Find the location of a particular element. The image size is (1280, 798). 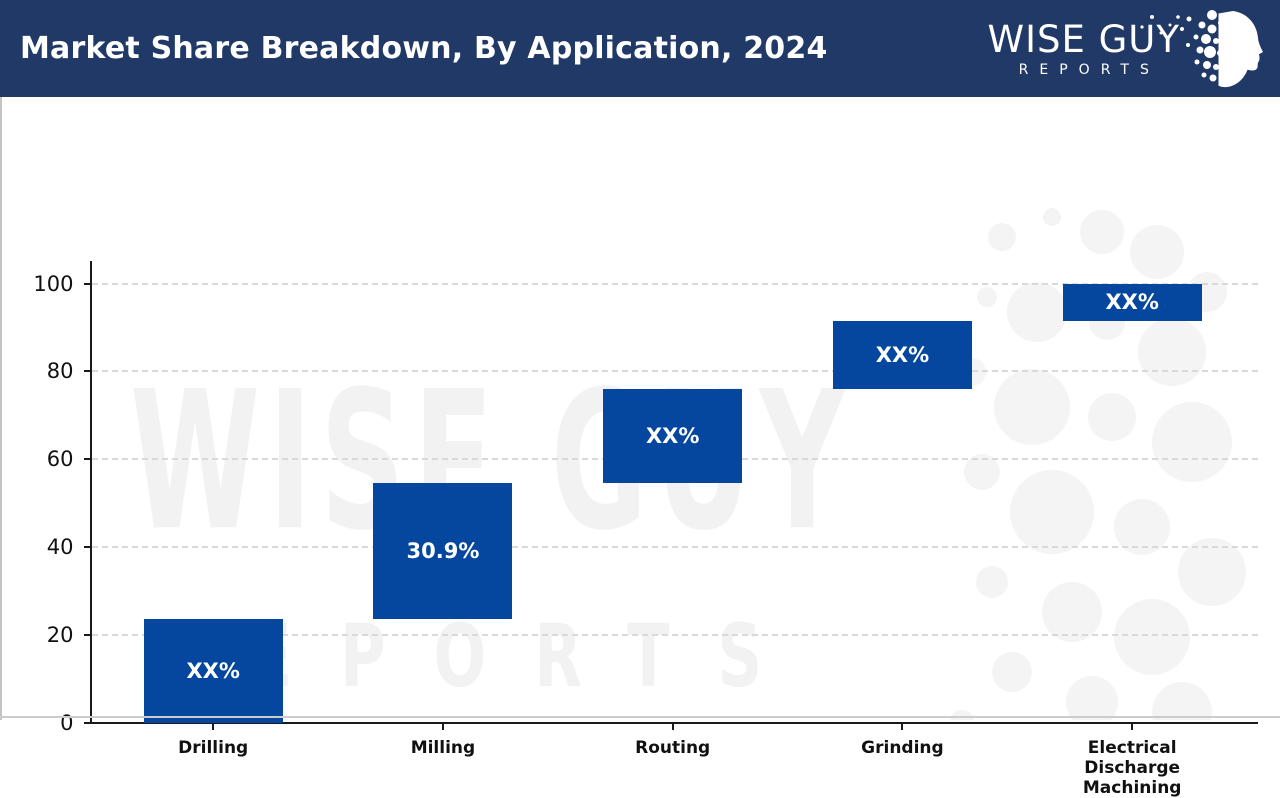

y-tick-label-40: 40 is located at coordinates (60, 547).